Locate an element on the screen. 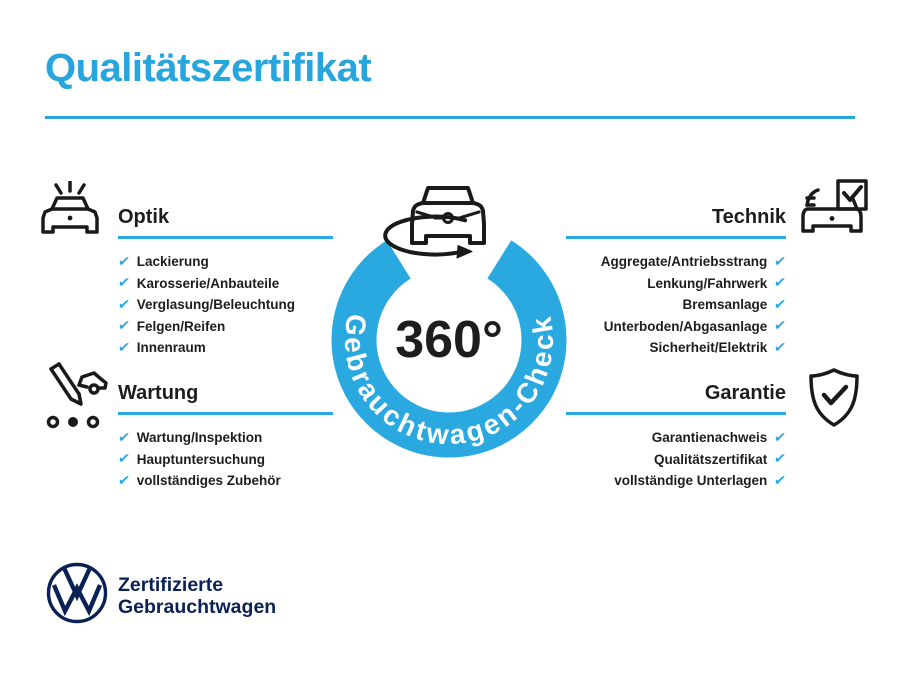 This screenshot has width=900, height=675. item-label: Karosserie/Anbauteile is located at coordinates (208, 283).